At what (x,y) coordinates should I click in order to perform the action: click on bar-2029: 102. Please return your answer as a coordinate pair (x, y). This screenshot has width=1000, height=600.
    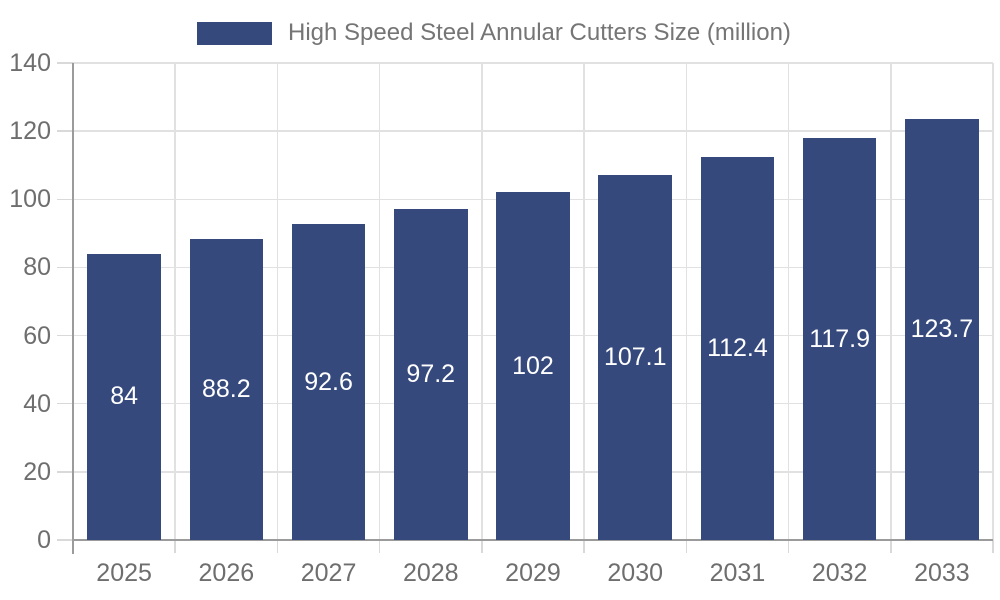
    Looking at the image, I should click on (533, 366).